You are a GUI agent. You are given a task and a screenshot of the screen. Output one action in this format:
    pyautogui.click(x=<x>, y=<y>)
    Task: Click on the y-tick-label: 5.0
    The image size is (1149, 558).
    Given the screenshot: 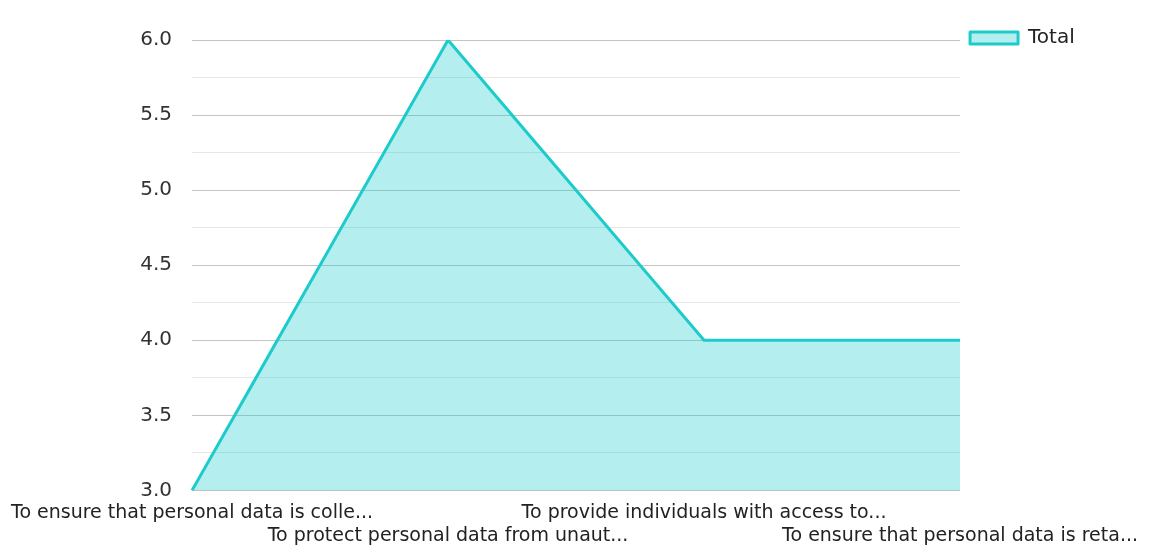 What is the action you would take?
    pyautogui.click(x=156, y=188)
    